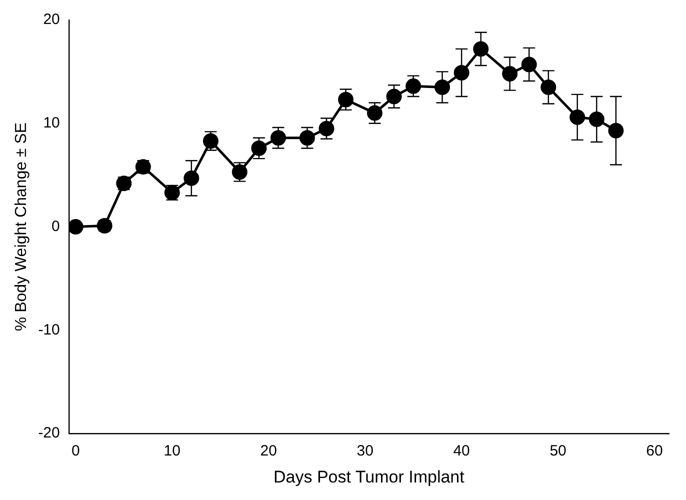 This screenshot has width=686, height=500. Describe the element at coordinates (172, 451) in the screenshot. I see `x-tick-label: 10` at that location.